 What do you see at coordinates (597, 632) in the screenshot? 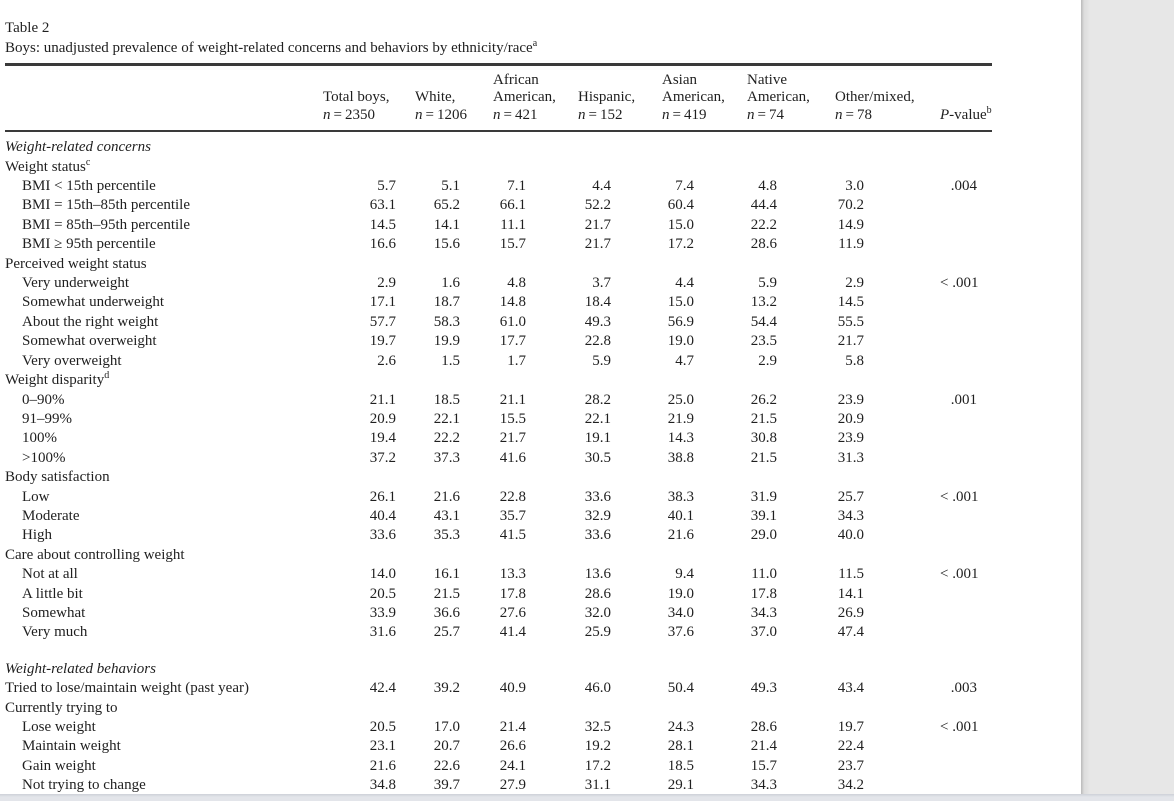
I see `data-cell: 25.9` at bounding box center [597, 632].